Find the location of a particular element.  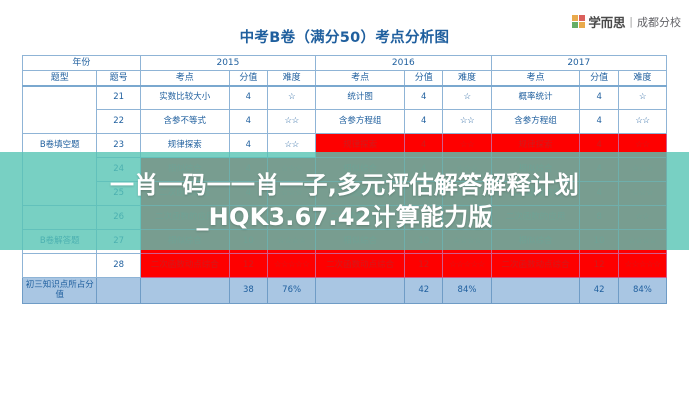

summary-score-2017: 42 is located at coordinates (599, 290).